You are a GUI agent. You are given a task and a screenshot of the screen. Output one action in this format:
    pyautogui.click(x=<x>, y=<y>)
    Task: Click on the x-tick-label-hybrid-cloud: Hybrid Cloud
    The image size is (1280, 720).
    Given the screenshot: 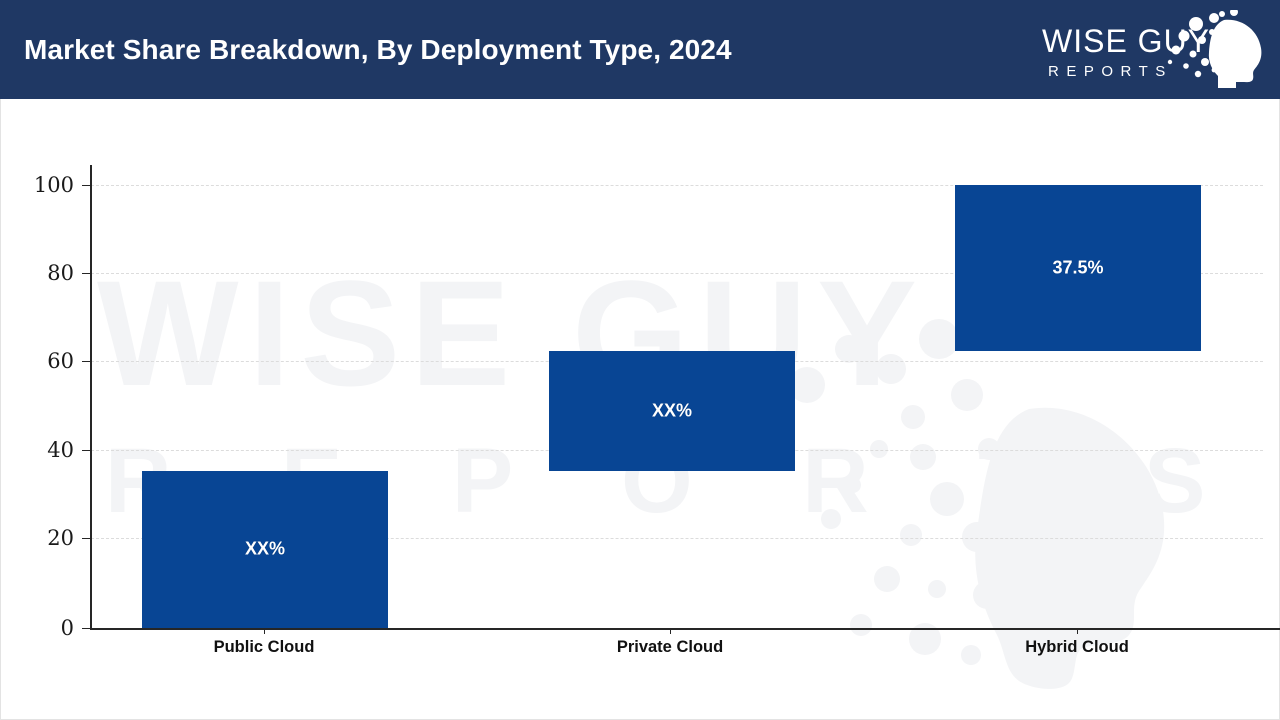 What is the action you would take?
    pyautogui.click(x=1077, y=647)
    